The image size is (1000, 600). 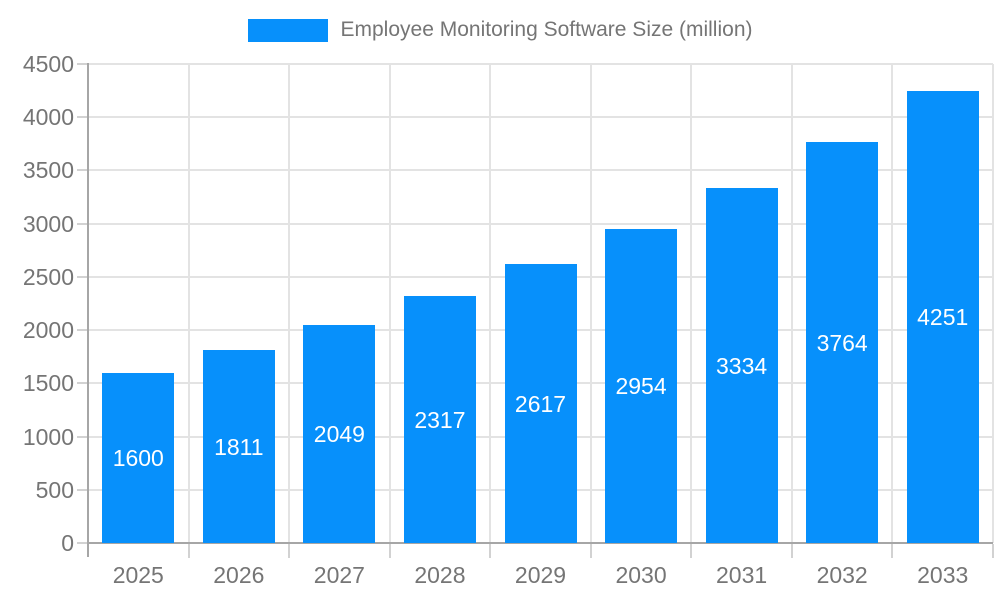 I want to click on x-axis-label: 2027, so click(x=339, y=575).